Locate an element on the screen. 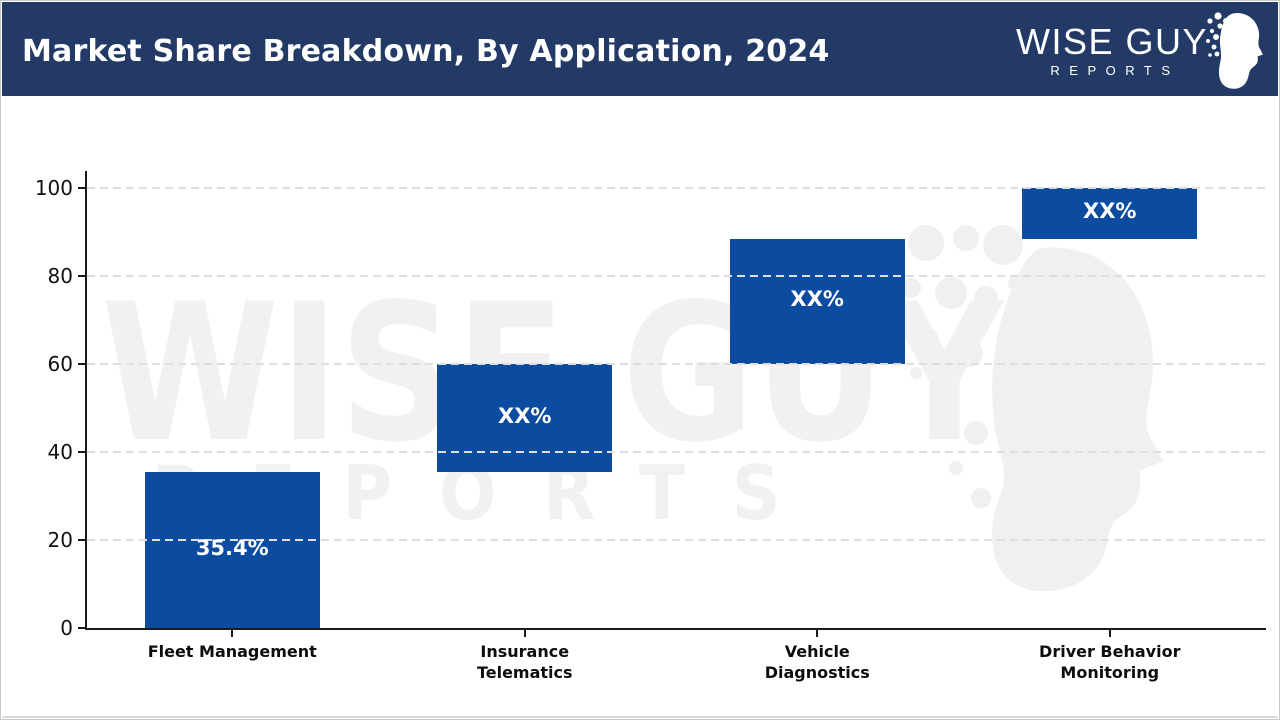 This screenshot has height=720, width=1280. bottom-border-line is located at coordinates (640, 717).